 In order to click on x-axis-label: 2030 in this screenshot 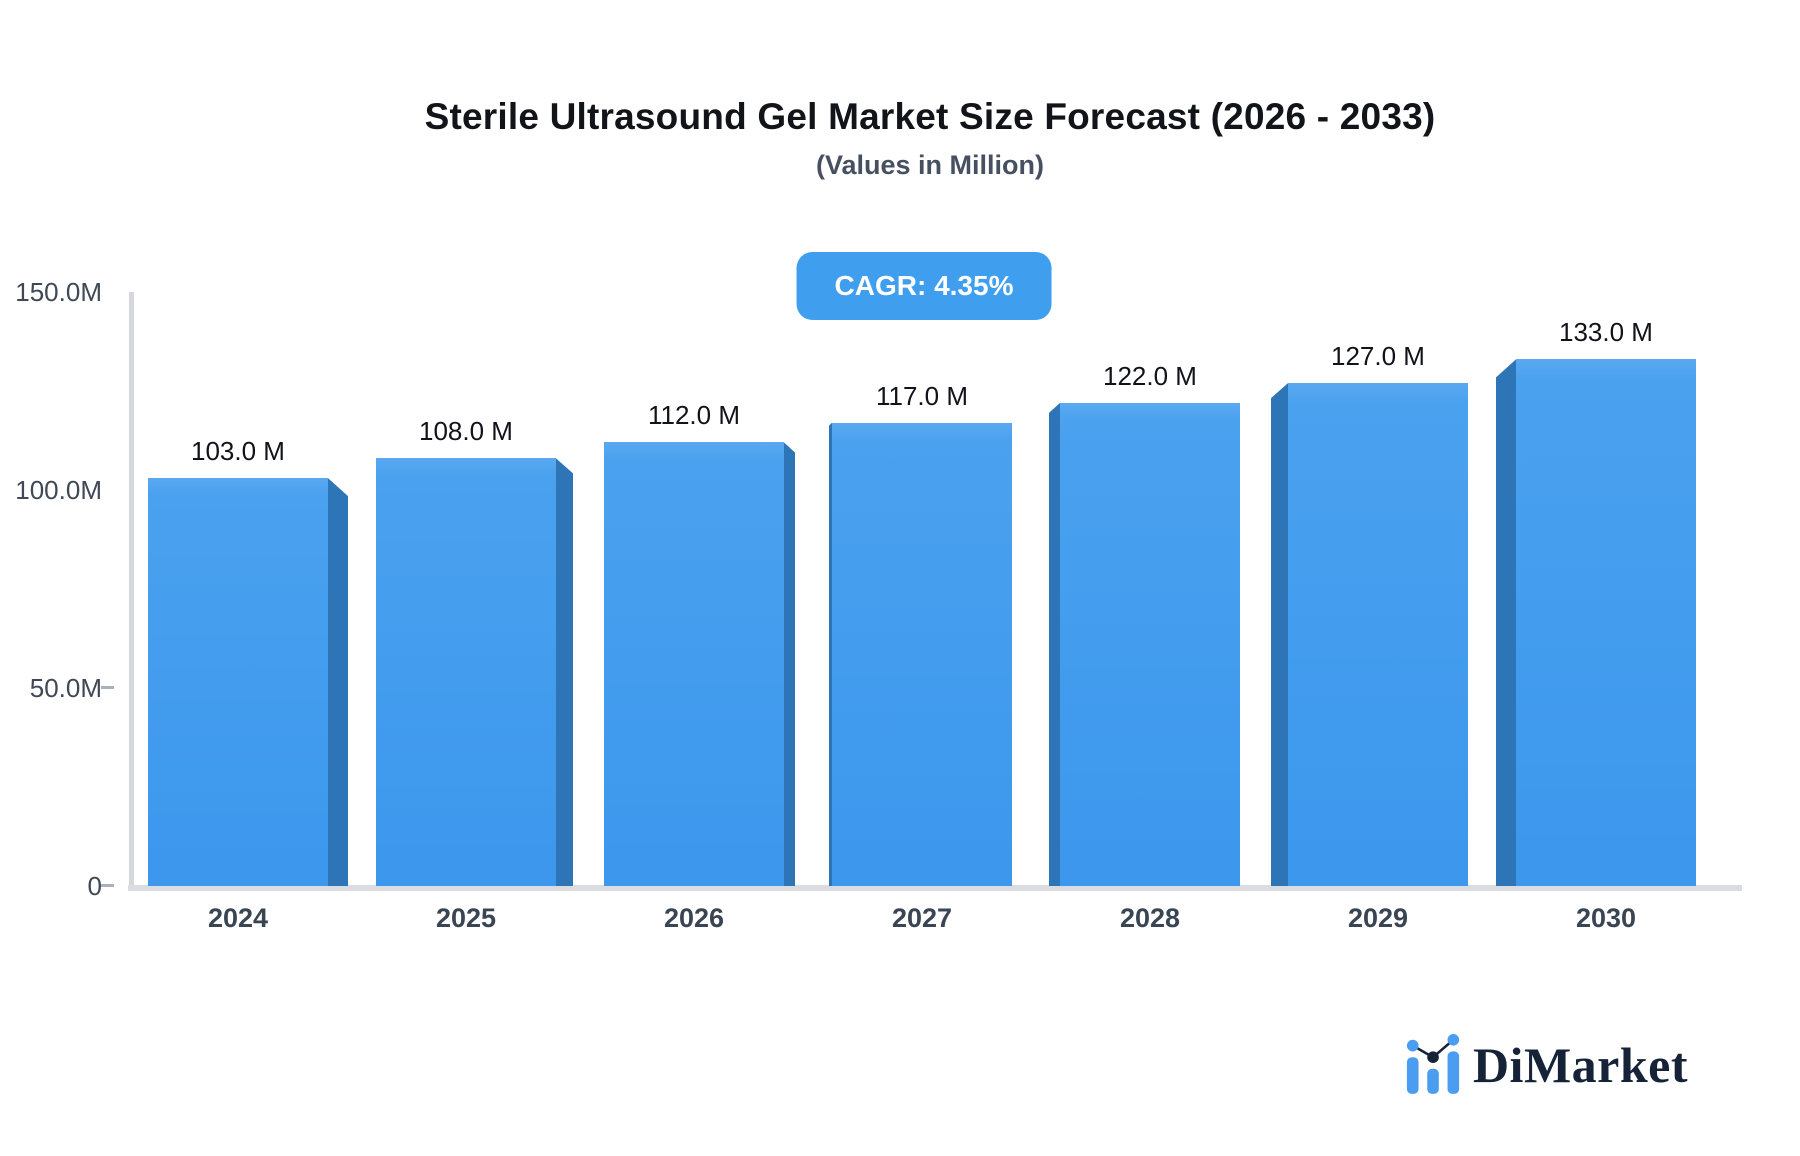, I will do `click(1606, 918)`.